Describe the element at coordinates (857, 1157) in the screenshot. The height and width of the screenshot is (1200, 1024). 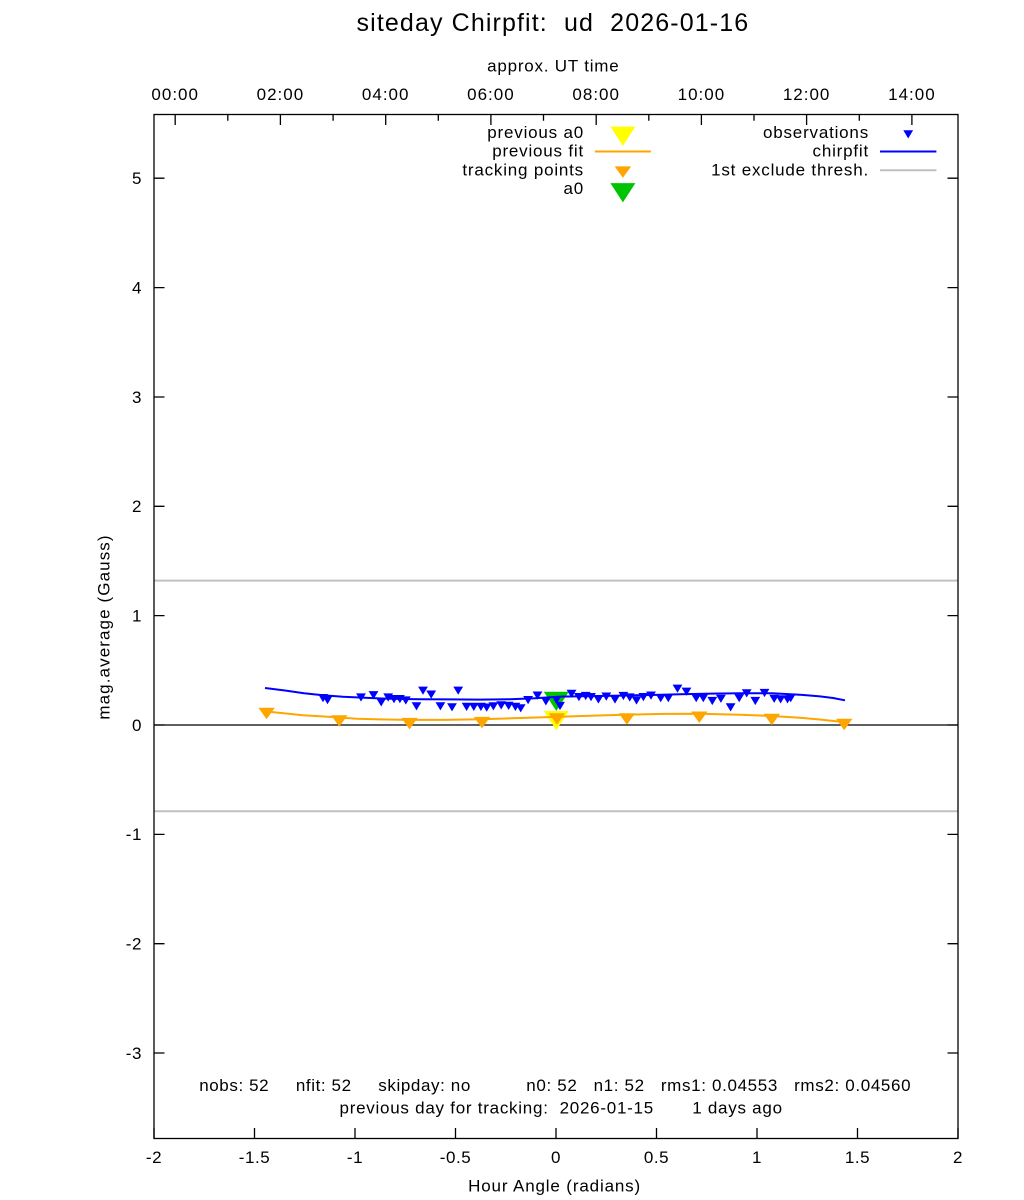
I see `svg-text: 1.5` at that location.